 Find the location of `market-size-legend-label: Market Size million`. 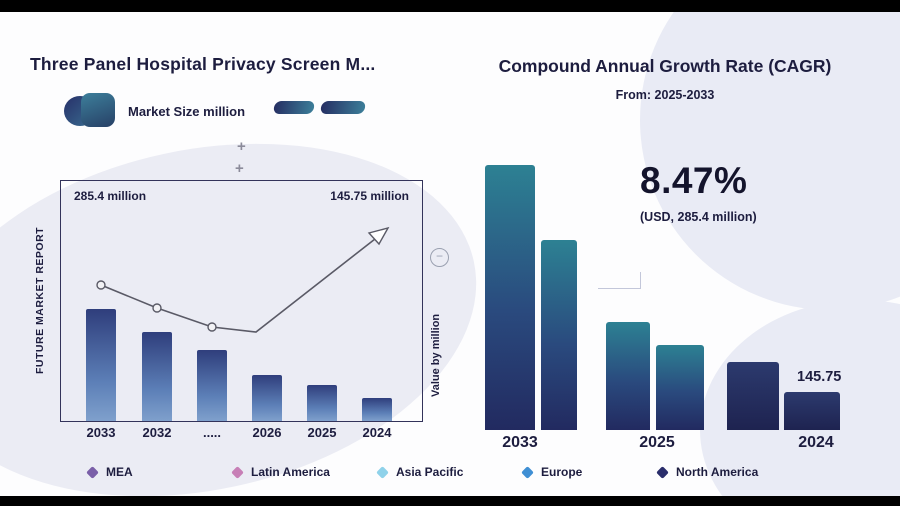

market-size-legend-label: Market Size million is located at coordinates (187, 111).